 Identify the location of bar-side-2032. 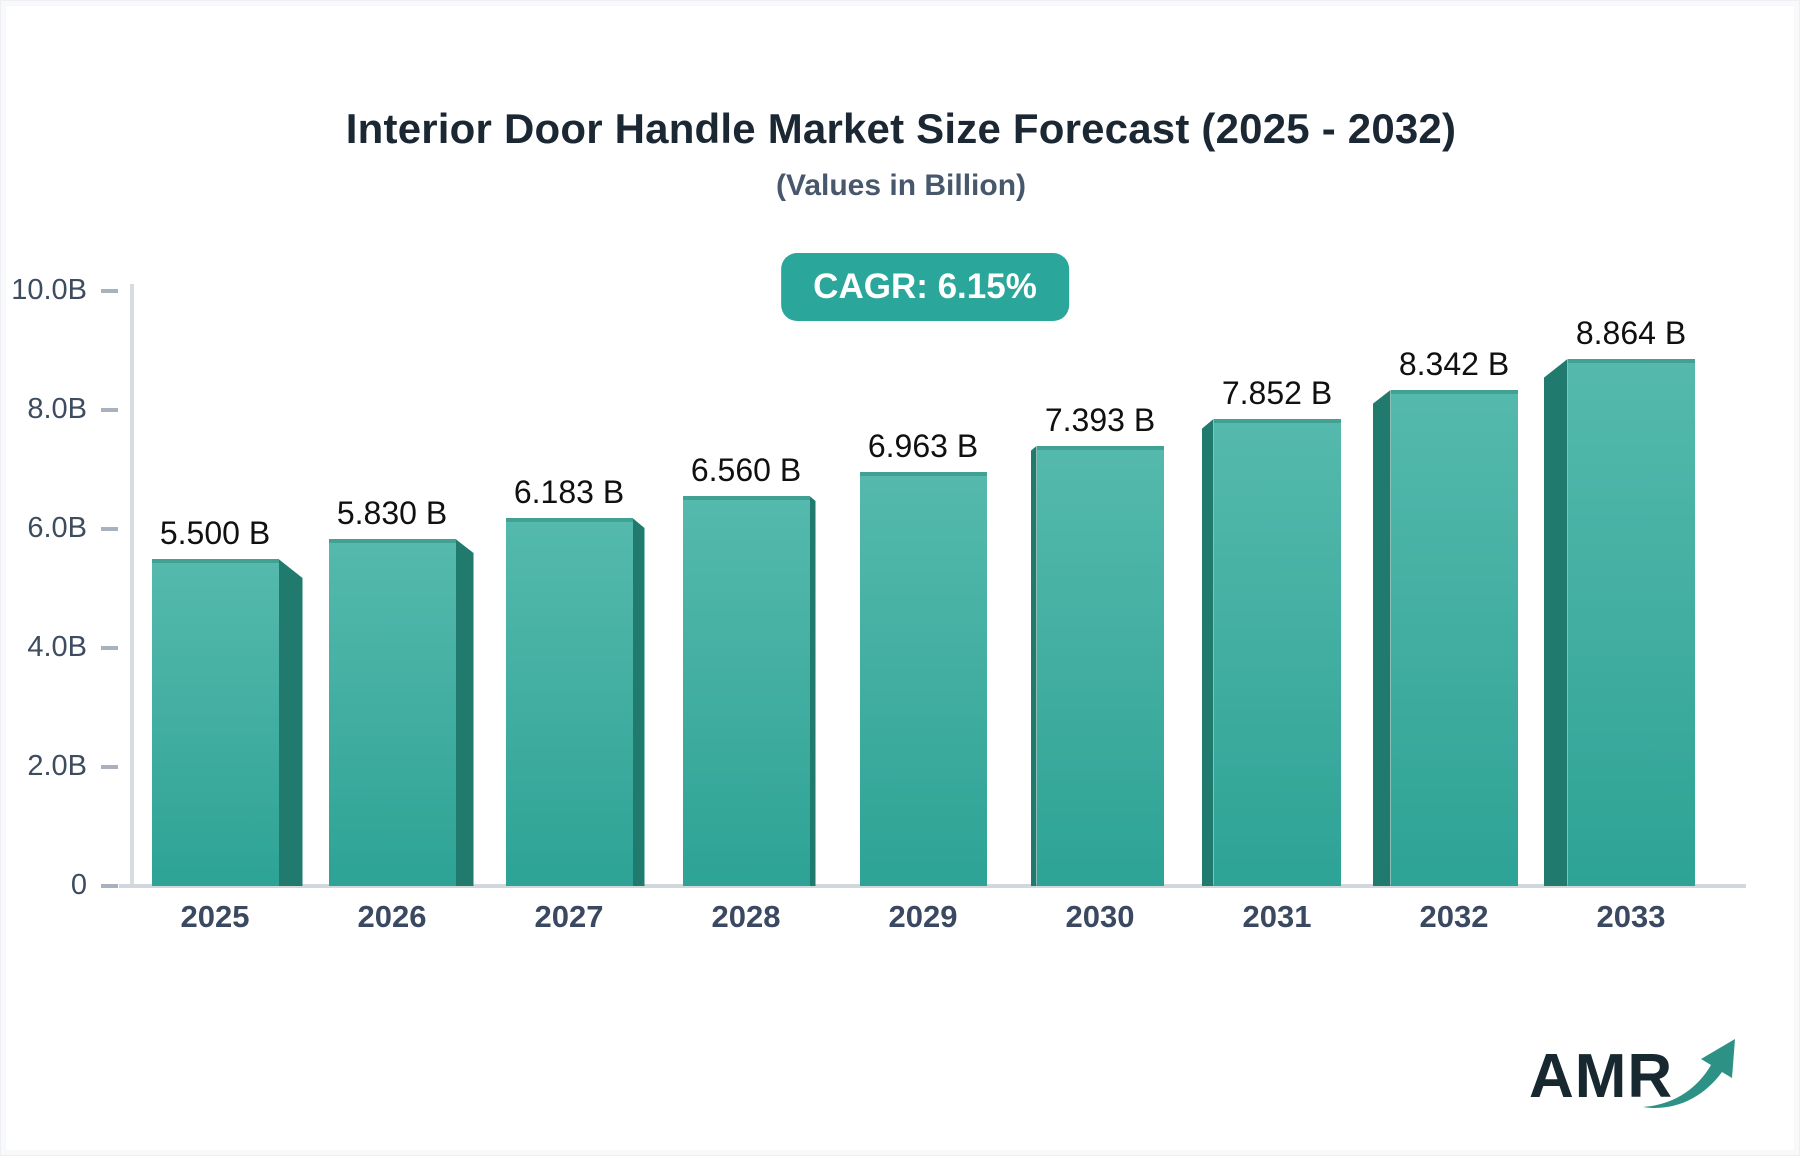
(1381, 638).